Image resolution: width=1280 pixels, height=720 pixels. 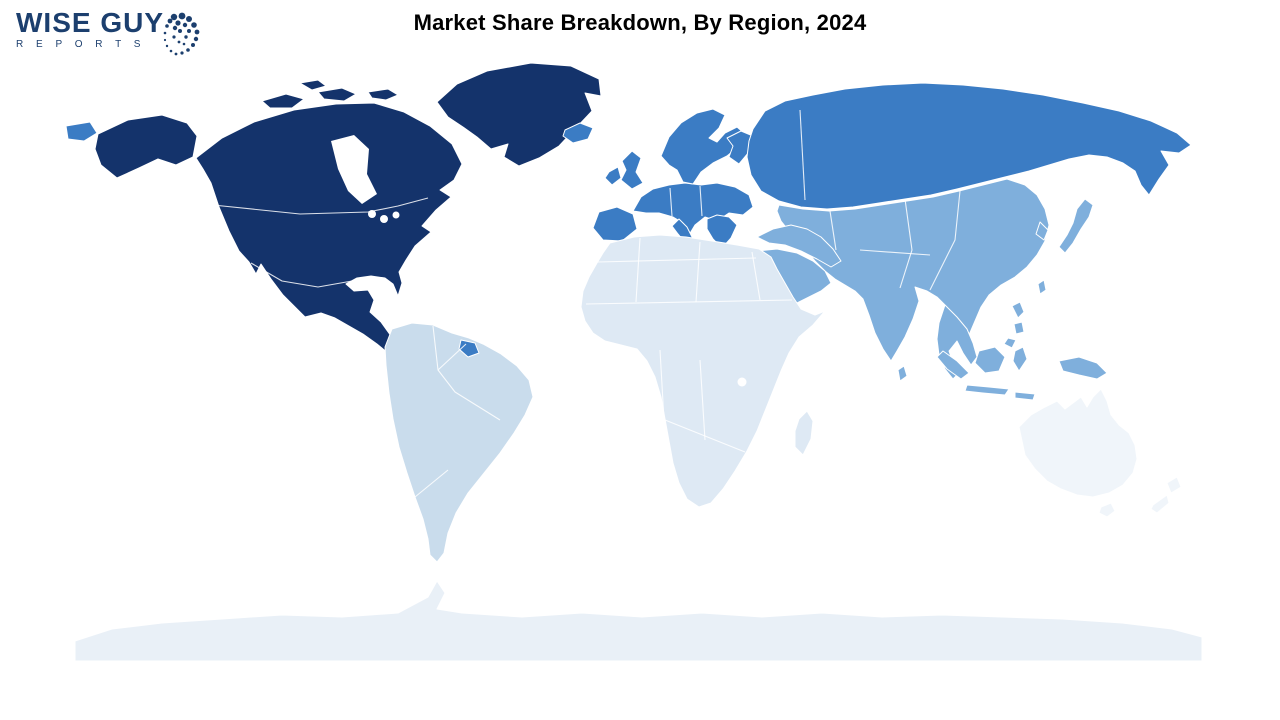 What do you see at coordinates (693, 209) in the screenshot?
I see `region-west-central-europe` at bounding box center [693, 209].